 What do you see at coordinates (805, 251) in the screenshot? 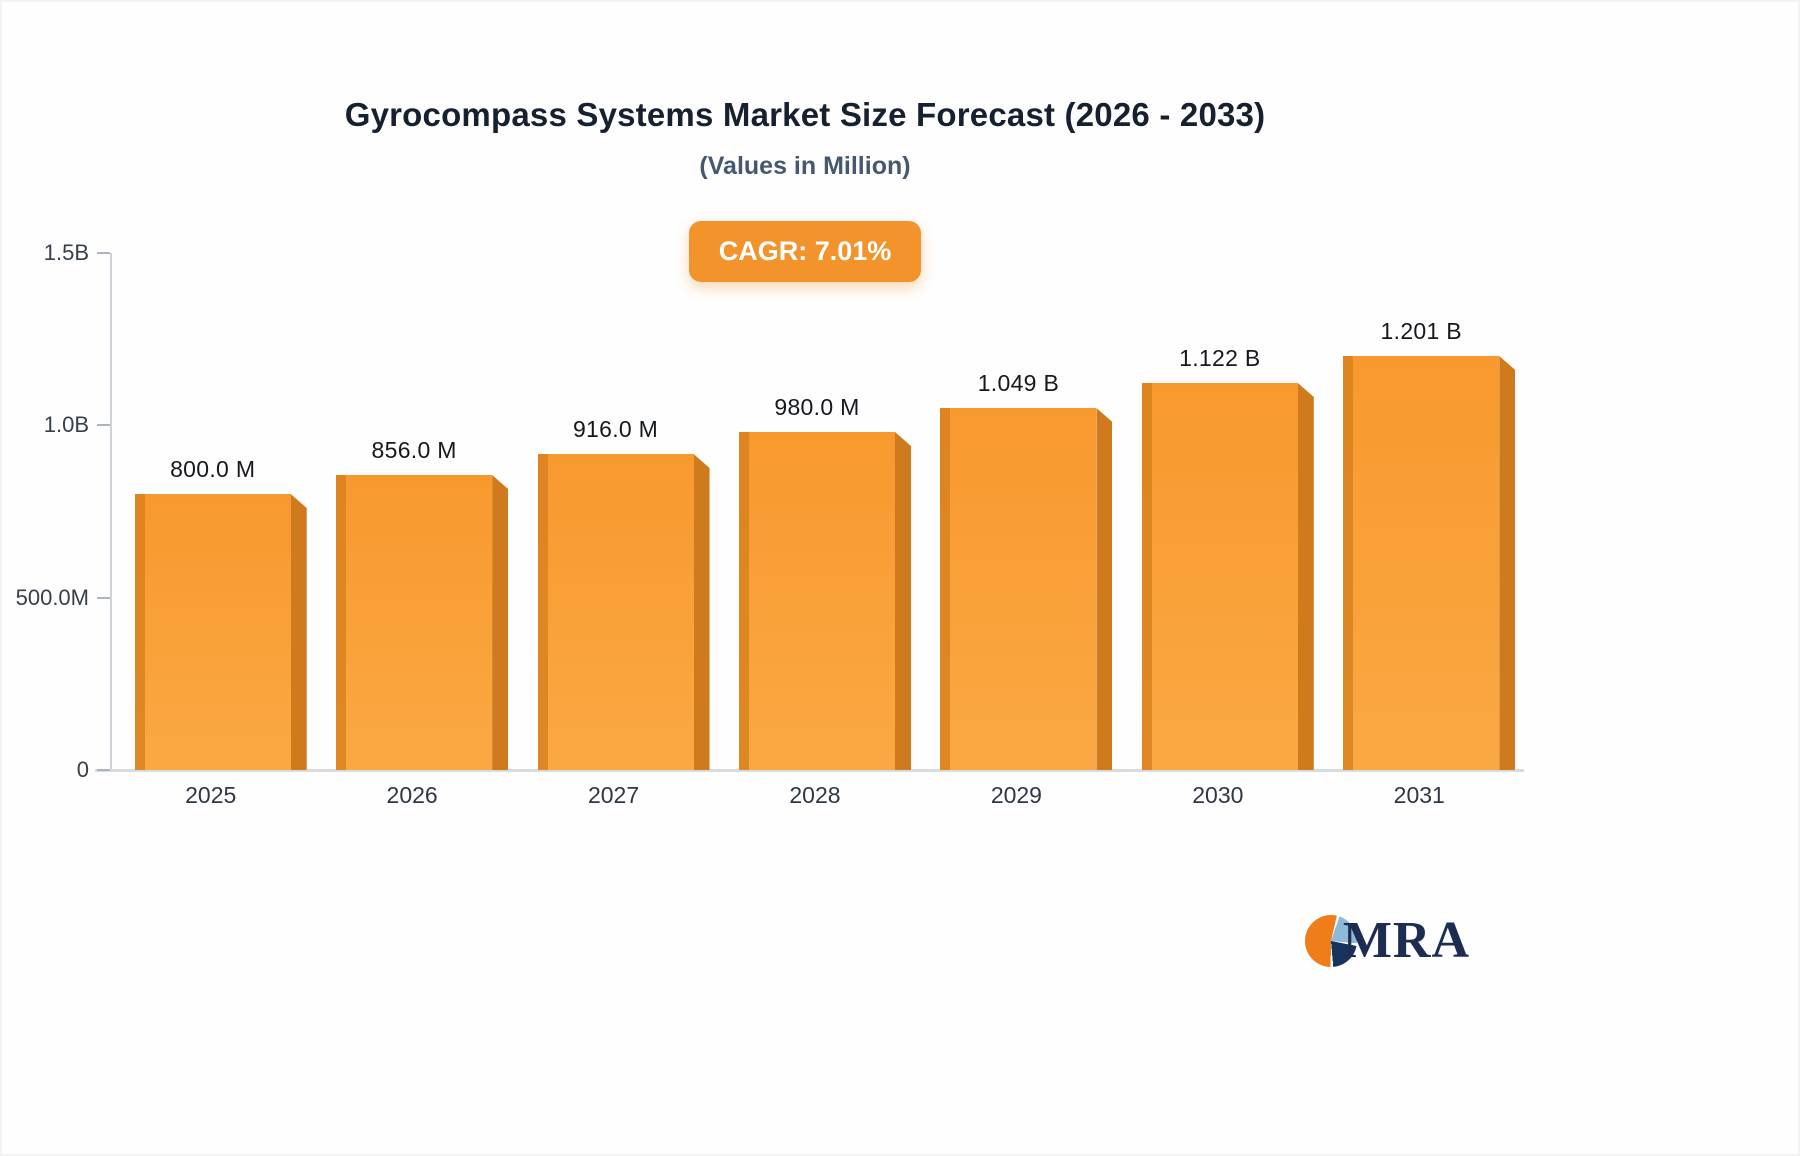
I see `cagr-badge: CAGR: 7.01%` at bounding box center [805, 251].